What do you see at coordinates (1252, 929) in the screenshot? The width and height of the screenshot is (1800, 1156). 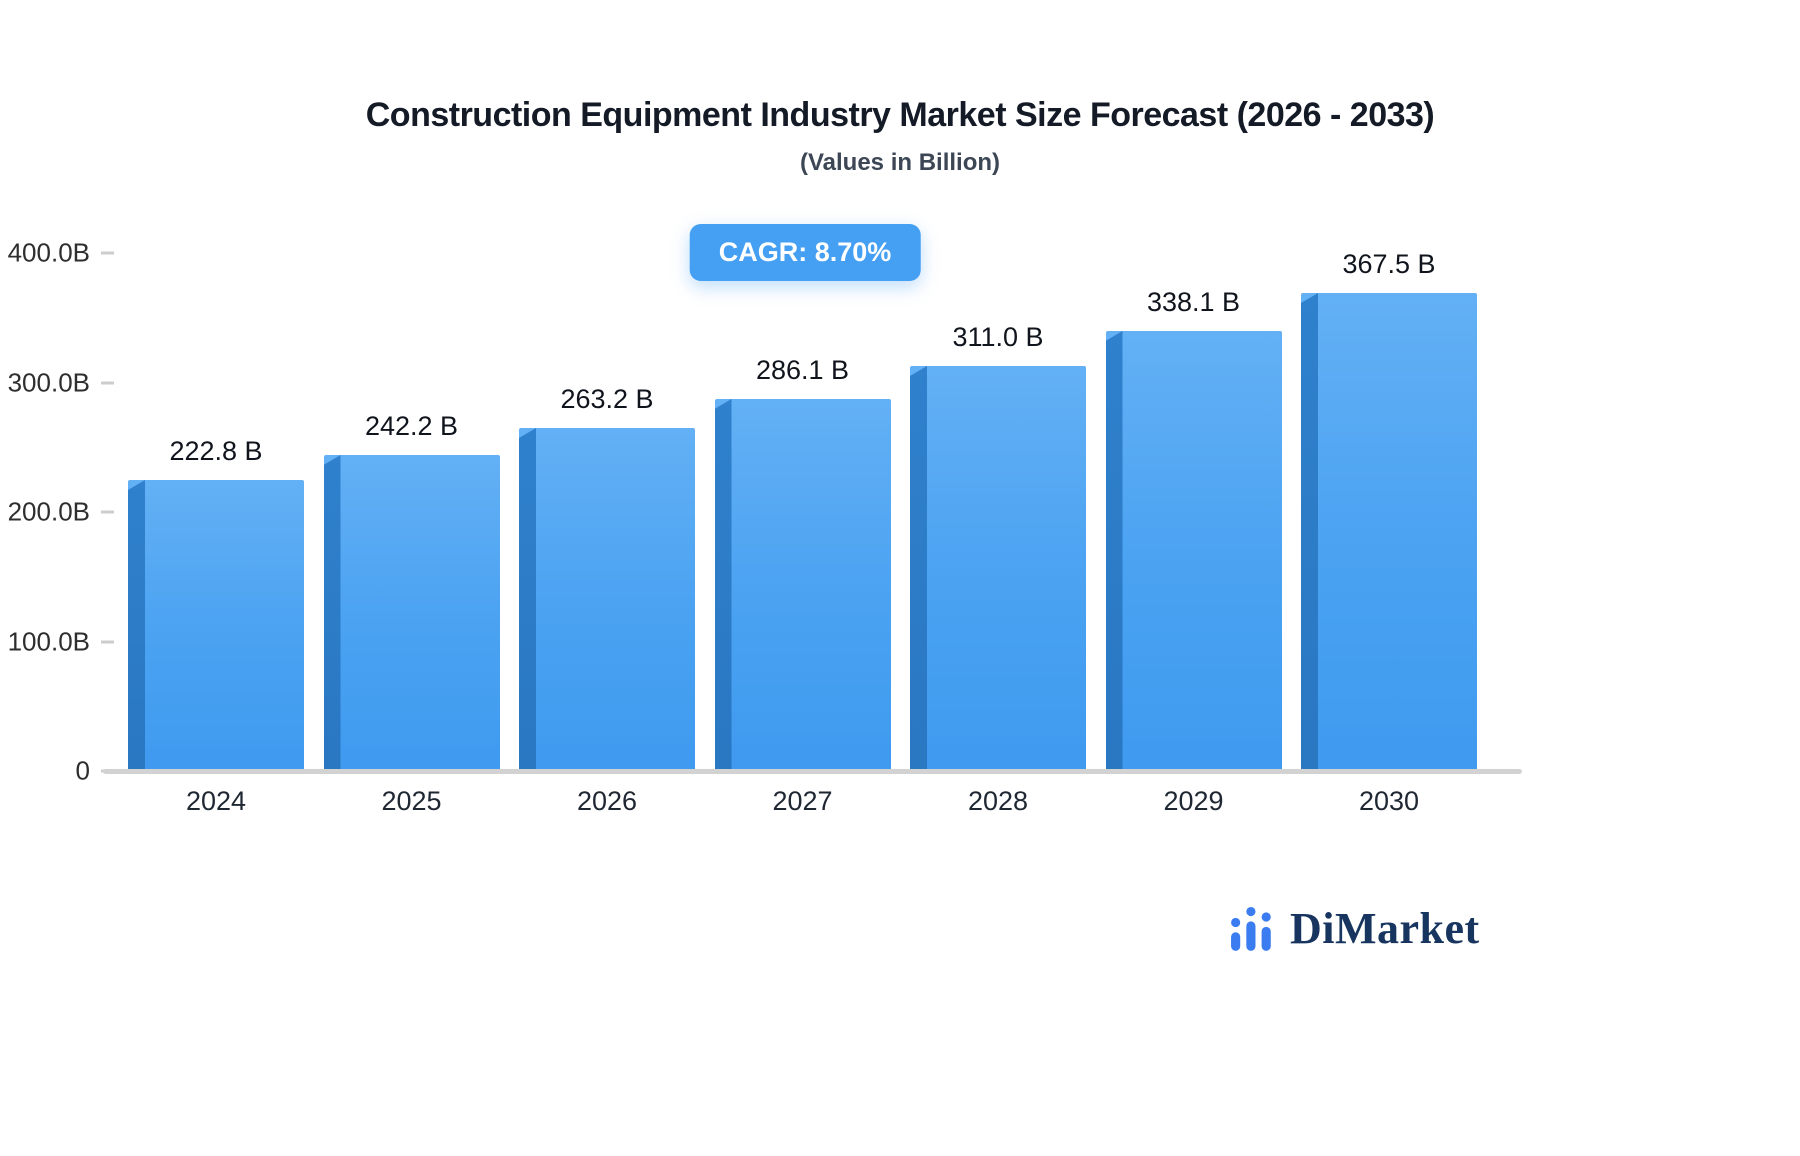 I see `bar-chart-icon` at bounding box center [1252, 929].